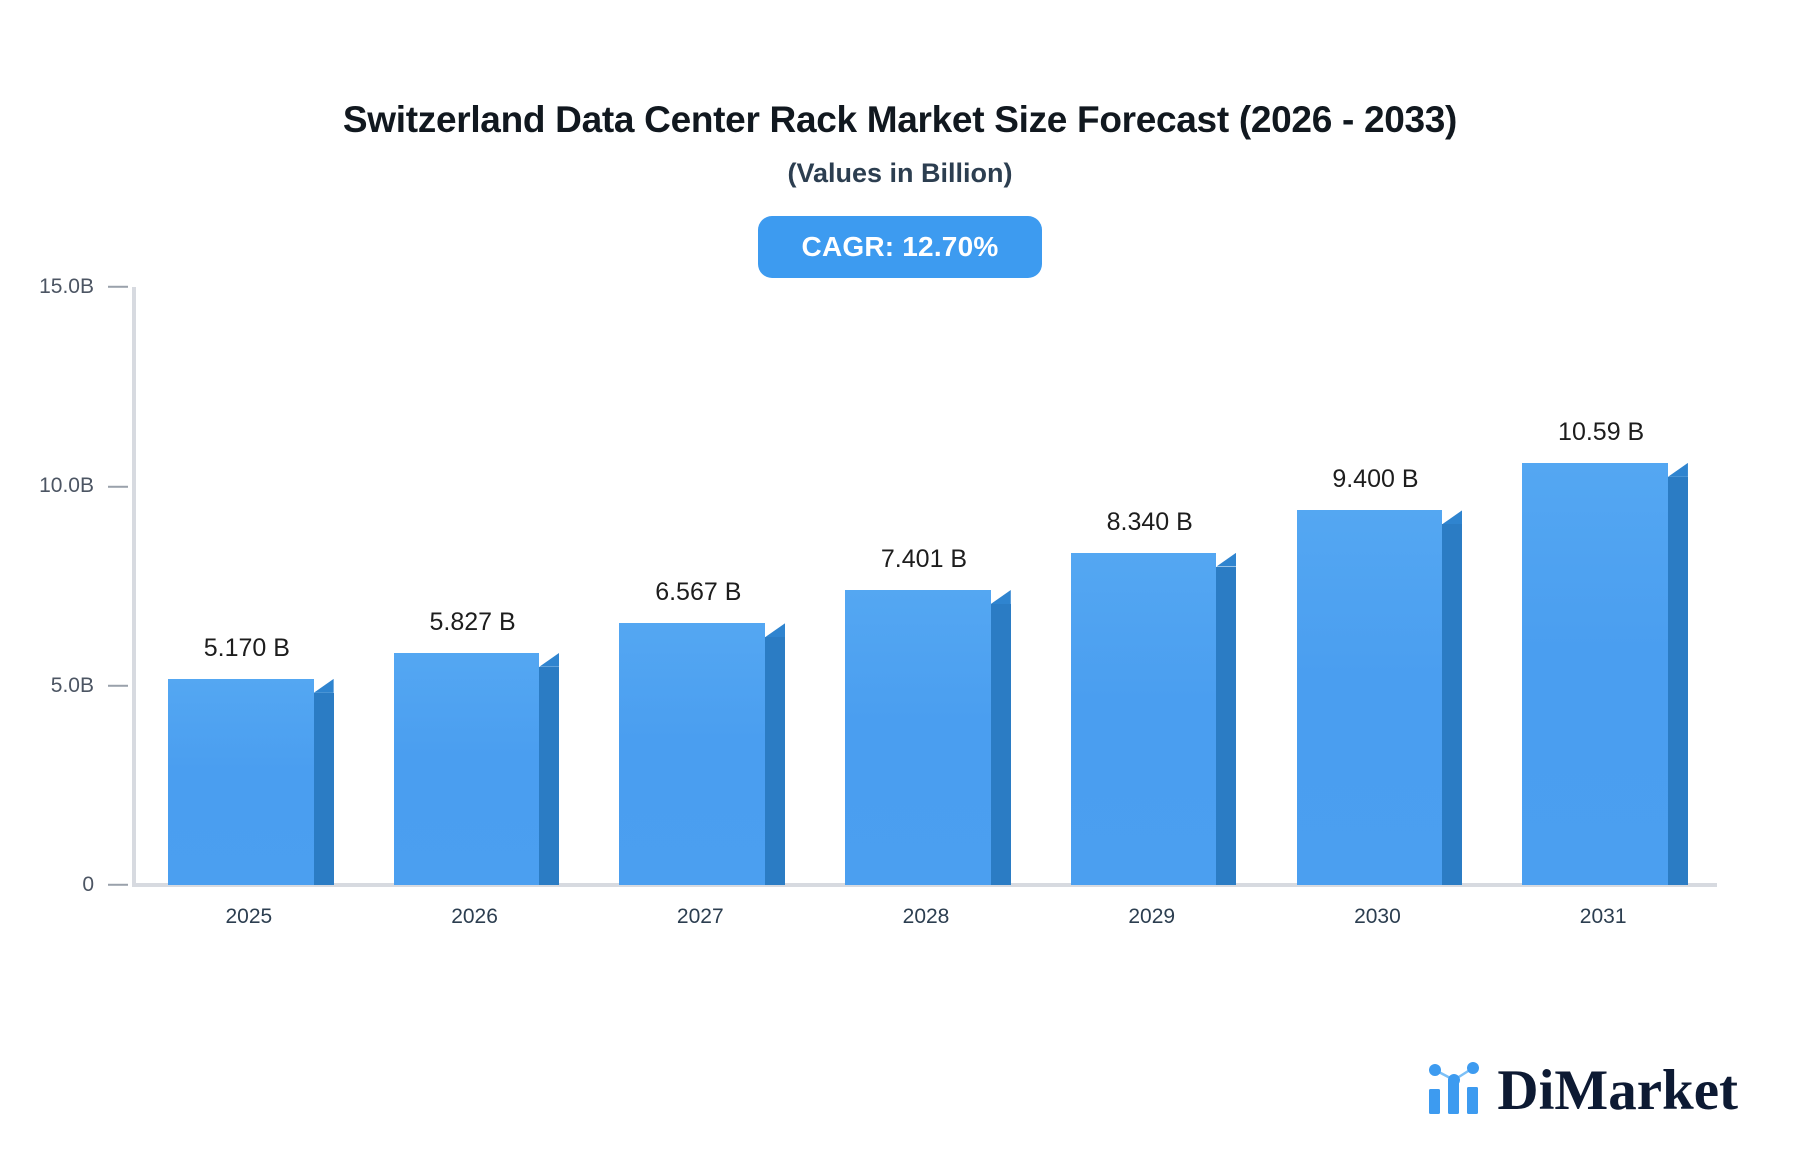 Image resolution: width=1800 pixels, height=1156 pixels. I want to click on x-axis-tick-label: 2031, so click(1603, 916).